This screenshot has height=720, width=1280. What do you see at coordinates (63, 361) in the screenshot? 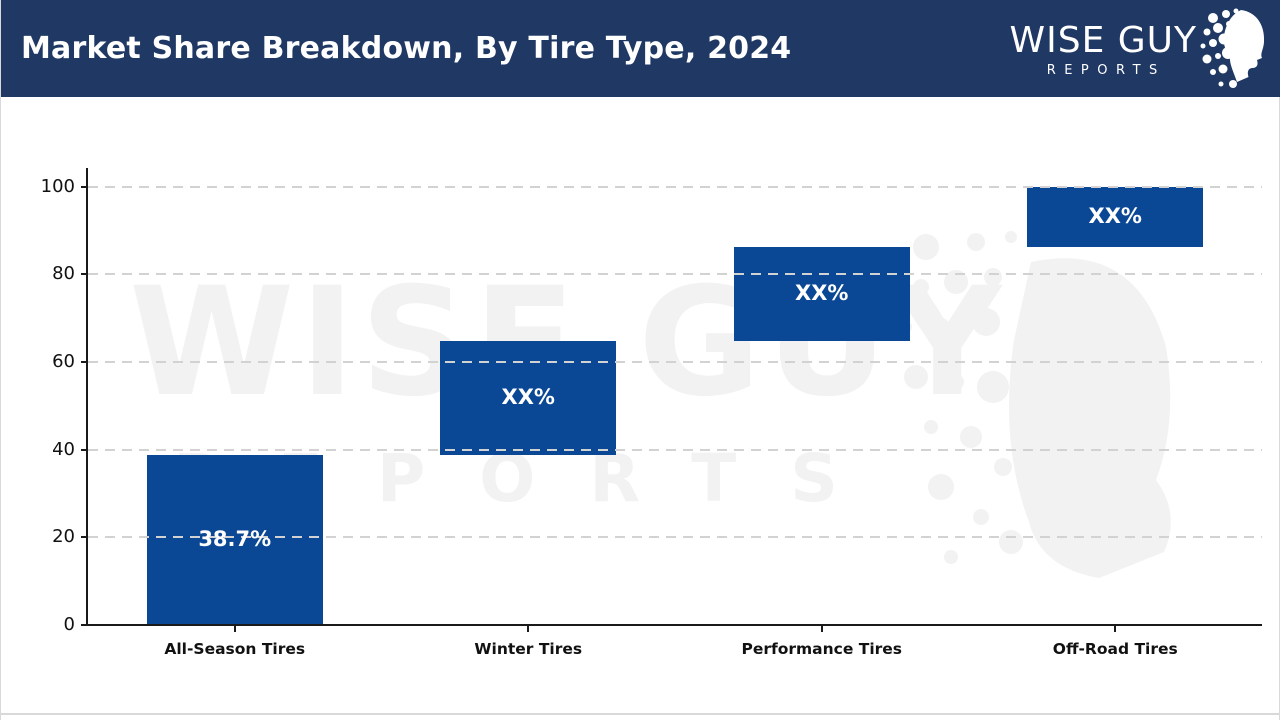
I see `y-tick-label: 60` at bounding box center [63, 361].